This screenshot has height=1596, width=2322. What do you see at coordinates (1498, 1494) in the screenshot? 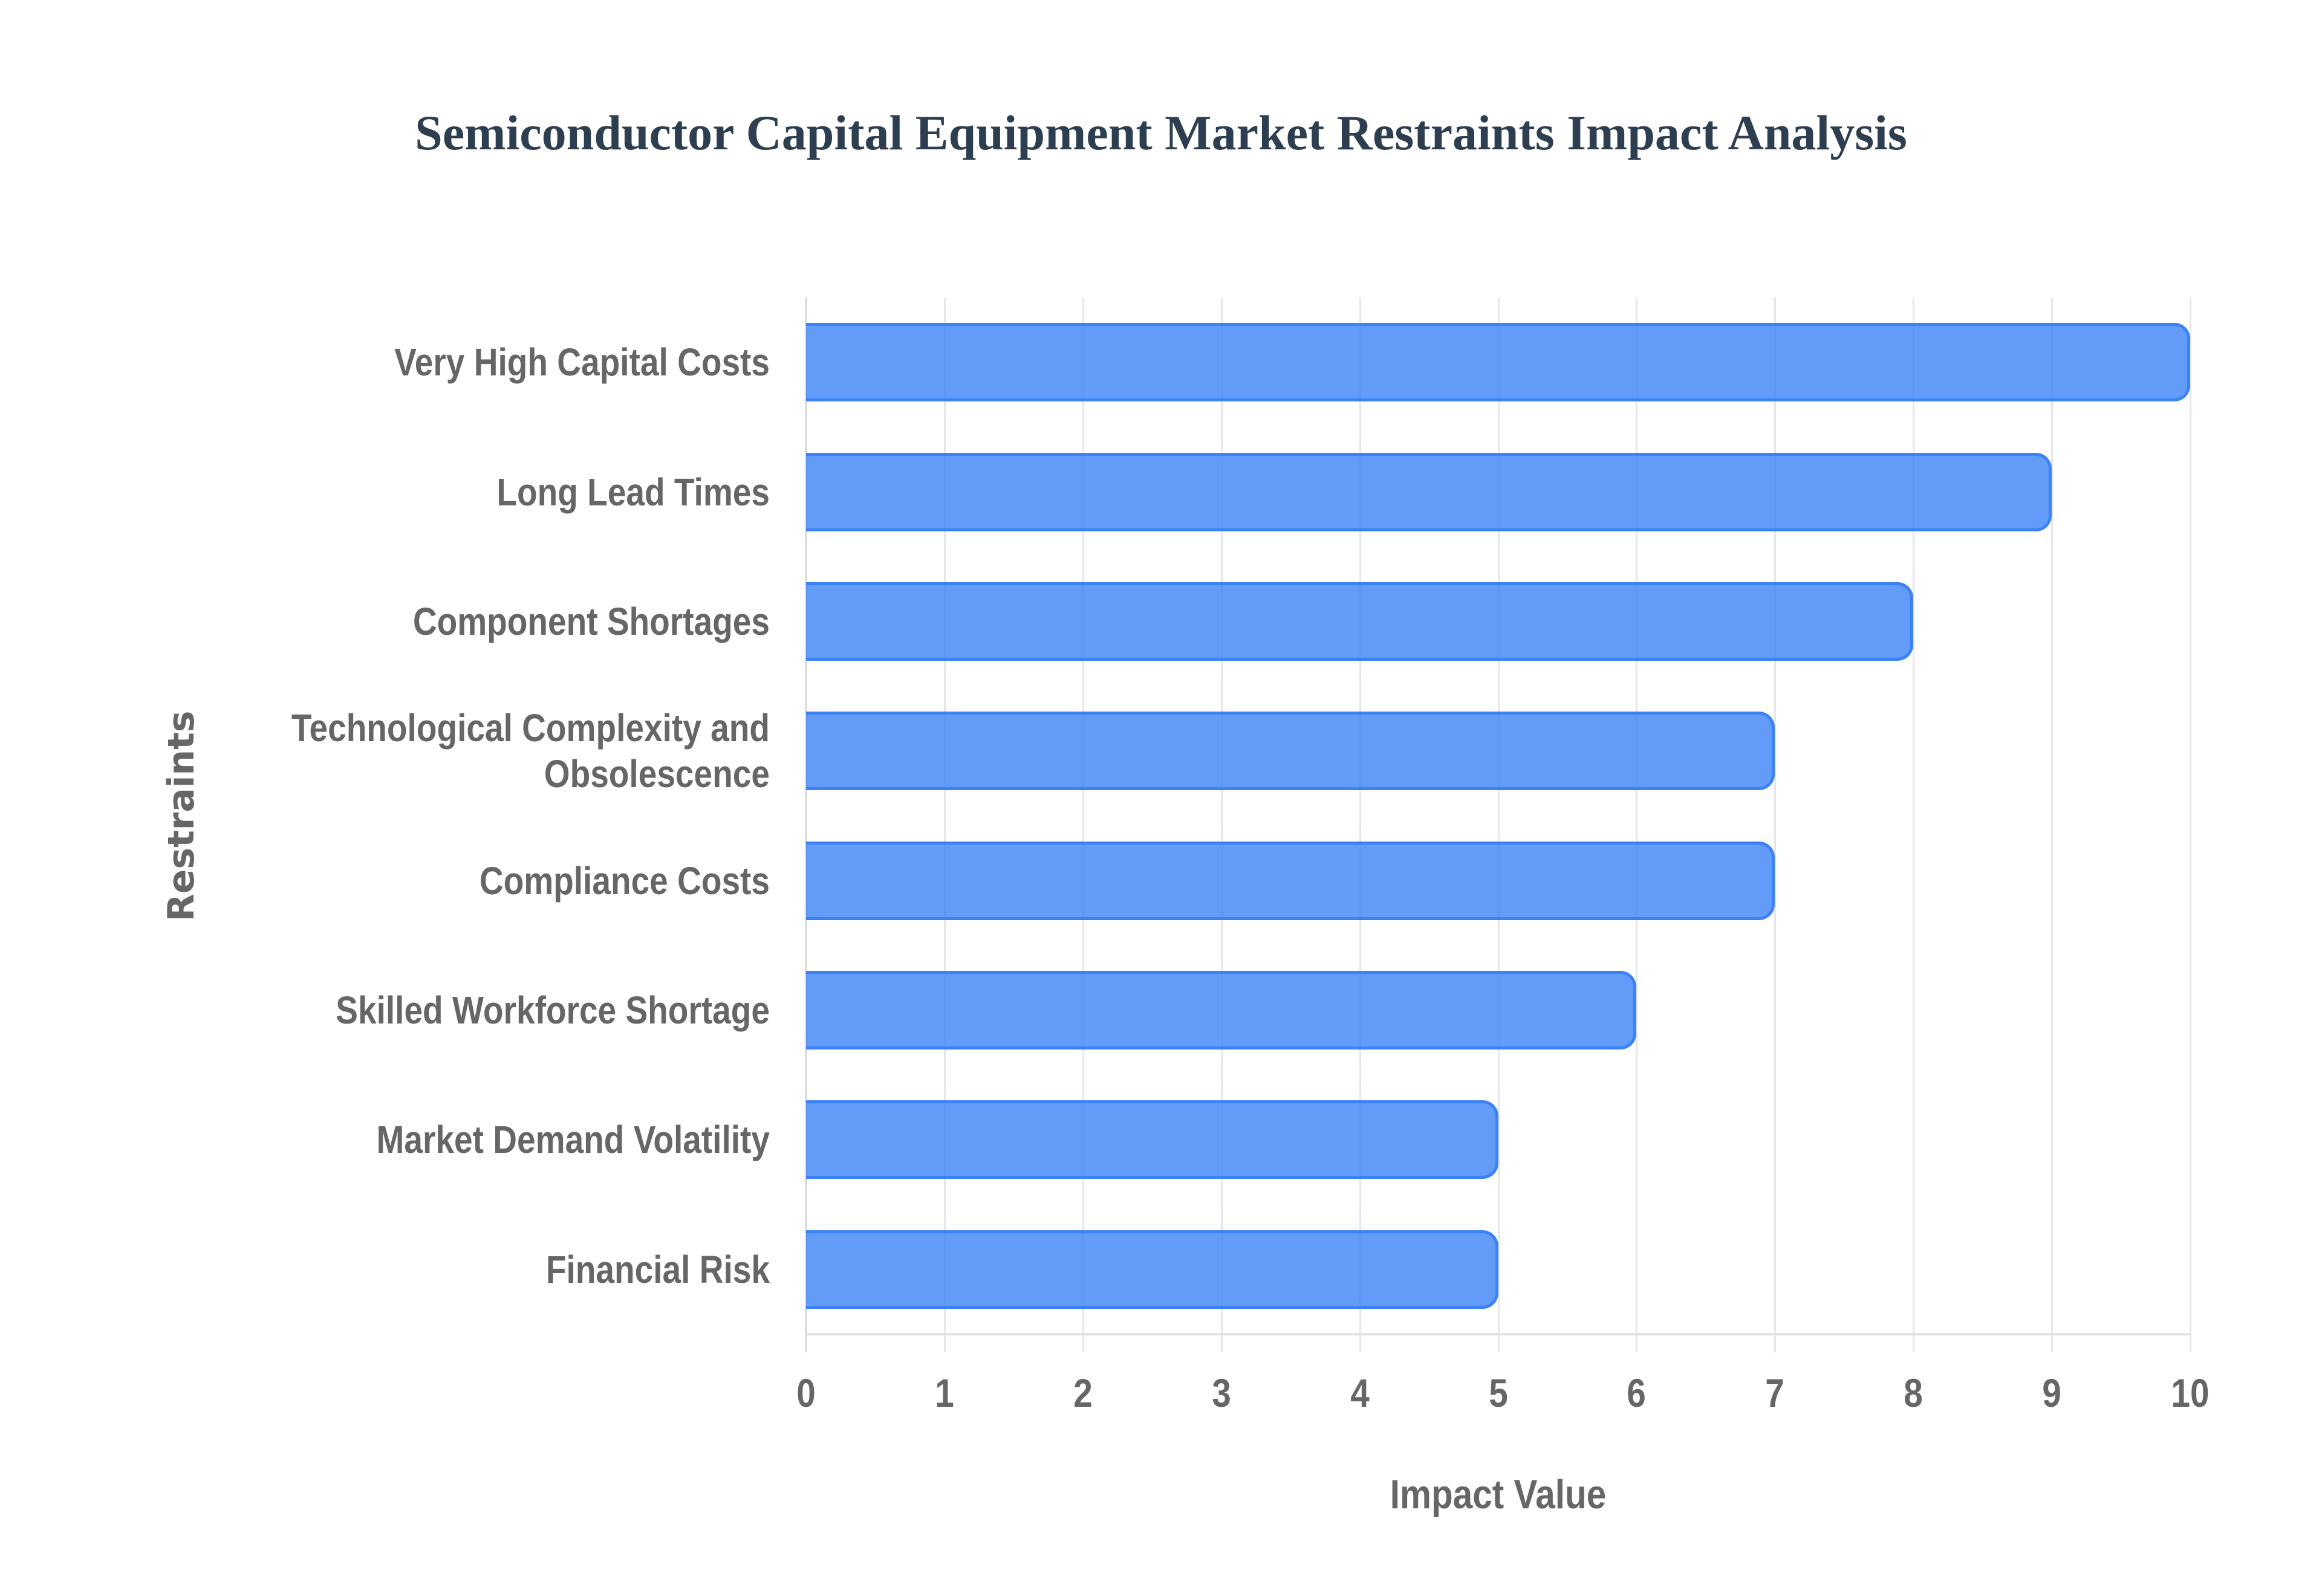
I see `x-axis-title: Impact Value` at bounding box center [1498, 1494].